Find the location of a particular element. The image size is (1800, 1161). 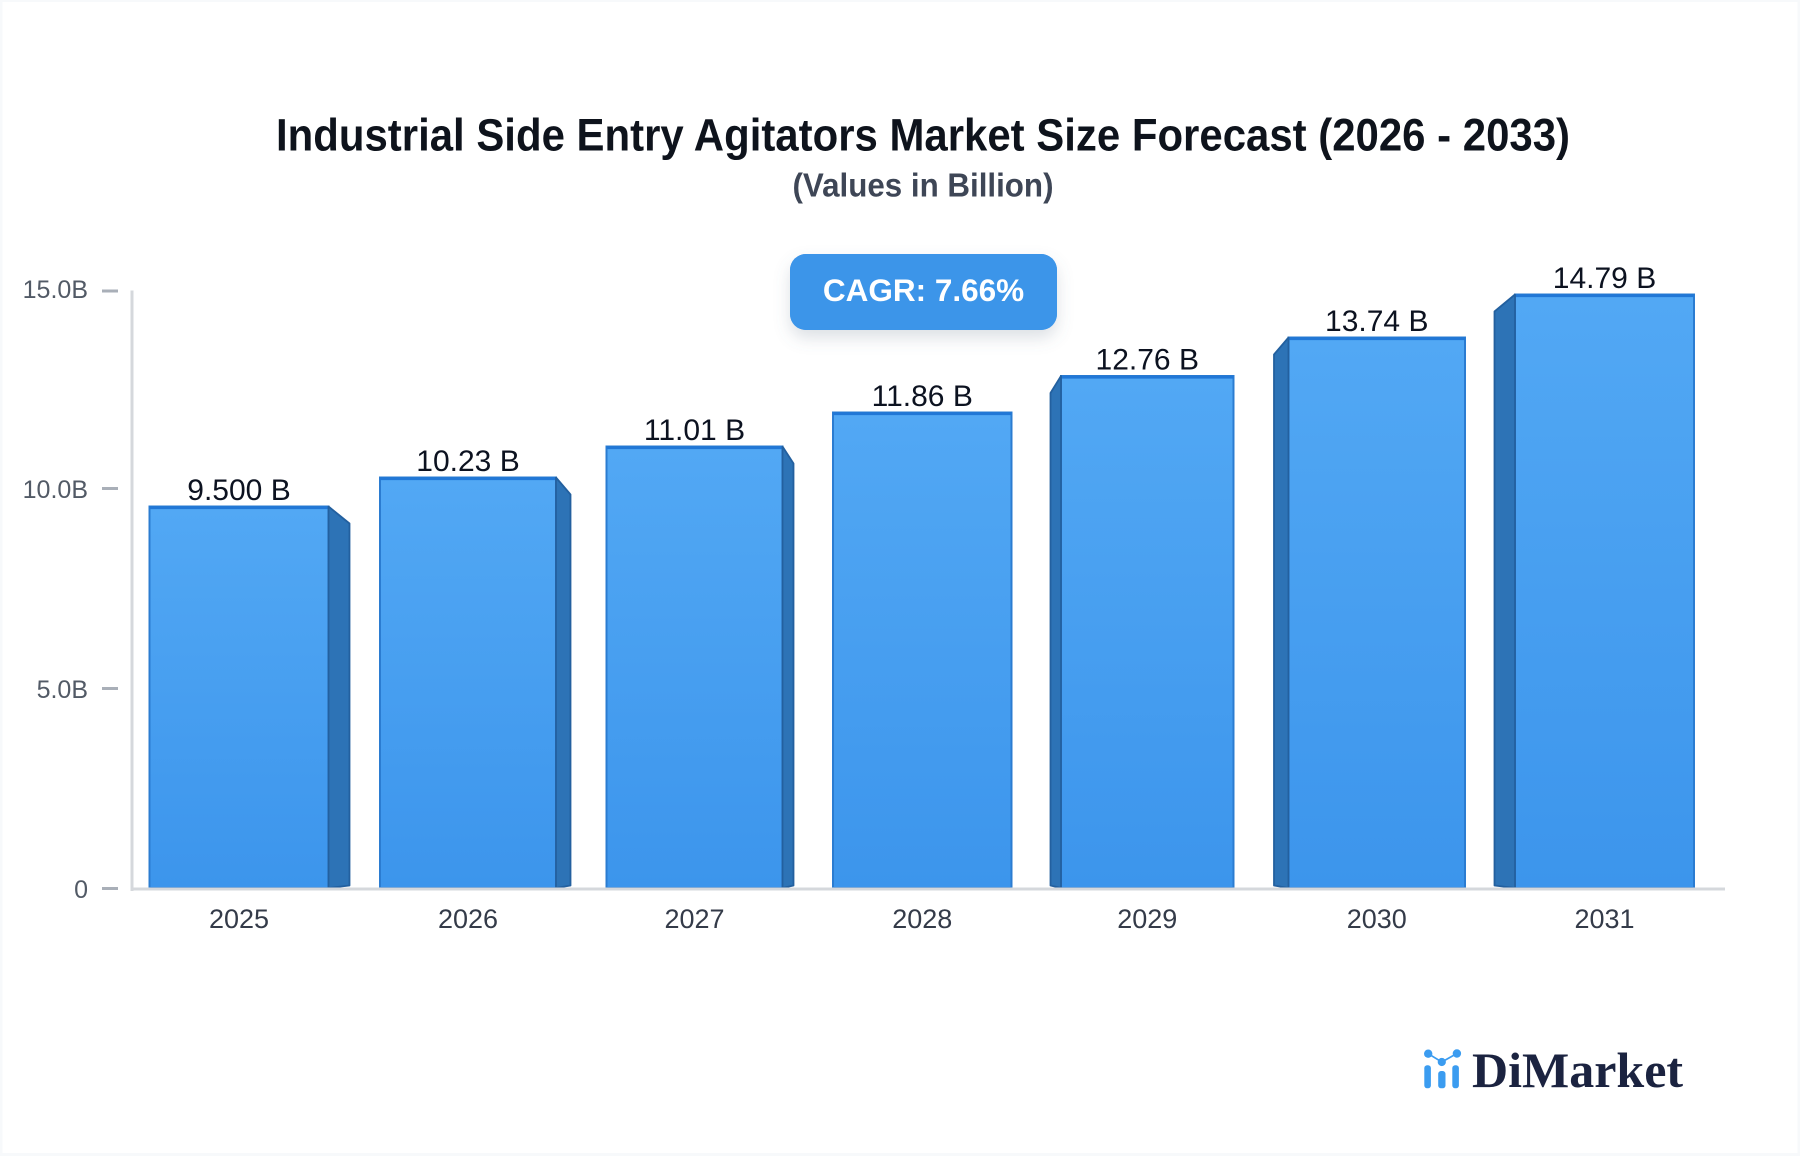

svg-text: 2027 is located at coordinates (694, 919).